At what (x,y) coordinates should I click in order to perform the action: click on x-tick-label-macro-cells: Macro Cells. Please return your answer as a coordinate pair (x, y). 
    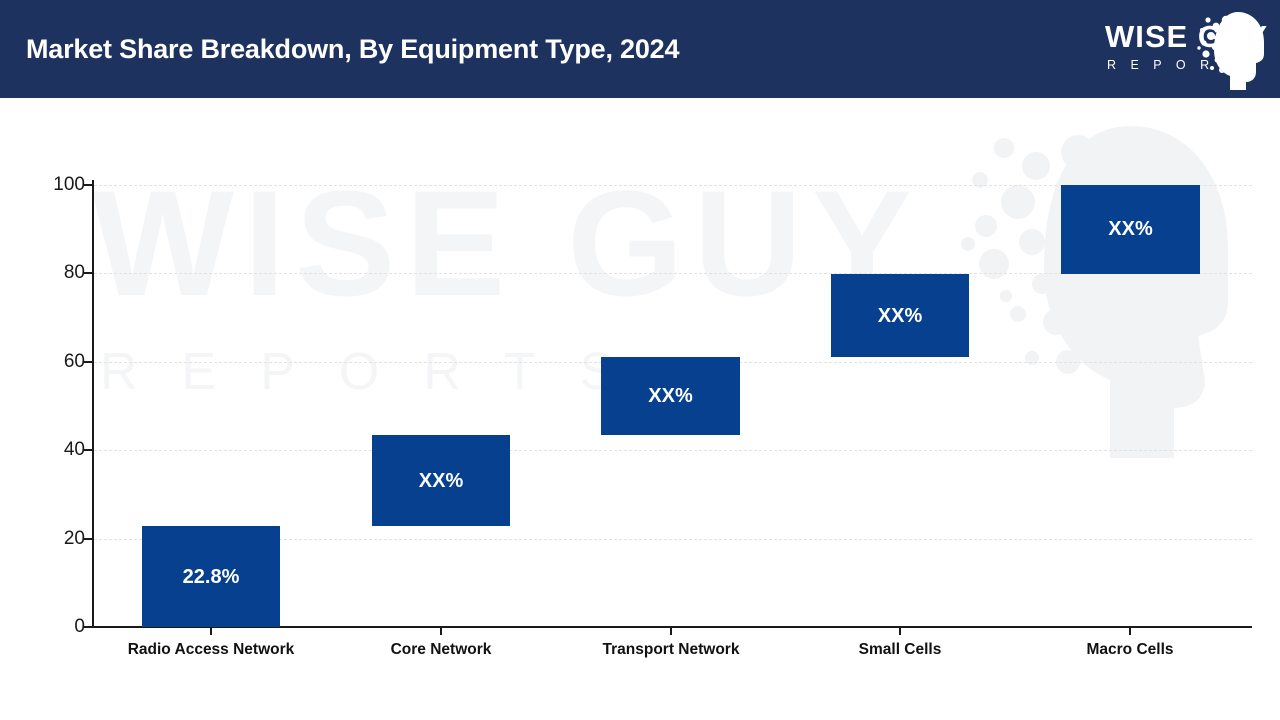
    Looking at the image, I should click on (1130, 649).